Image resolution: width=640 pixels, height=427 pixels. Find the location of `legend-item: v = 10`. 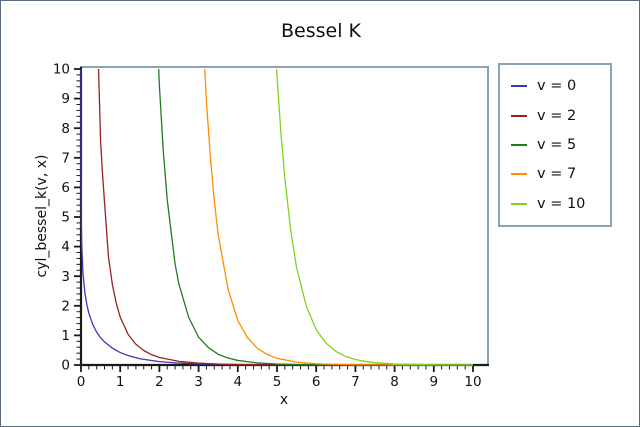

legend-item: v = 10 is located at coordinates (555, 204).